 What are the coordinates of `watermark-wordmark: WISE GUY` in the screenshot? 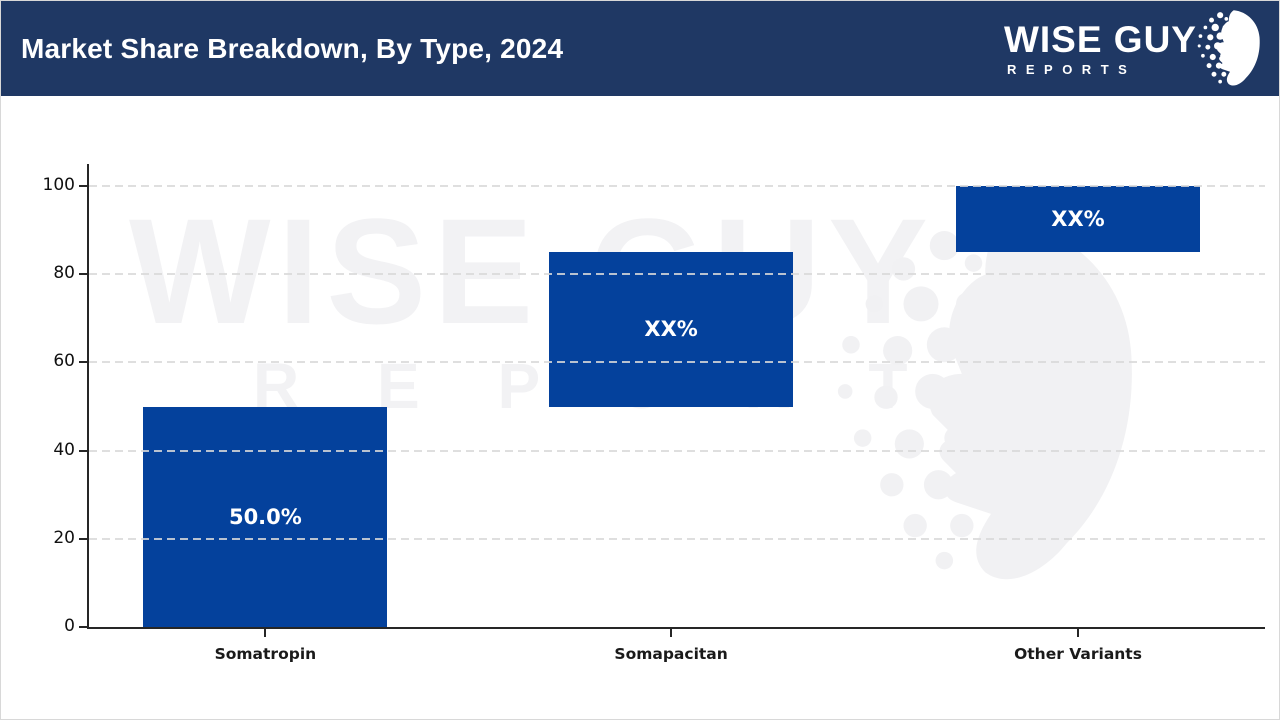 It's located at (532, 271).